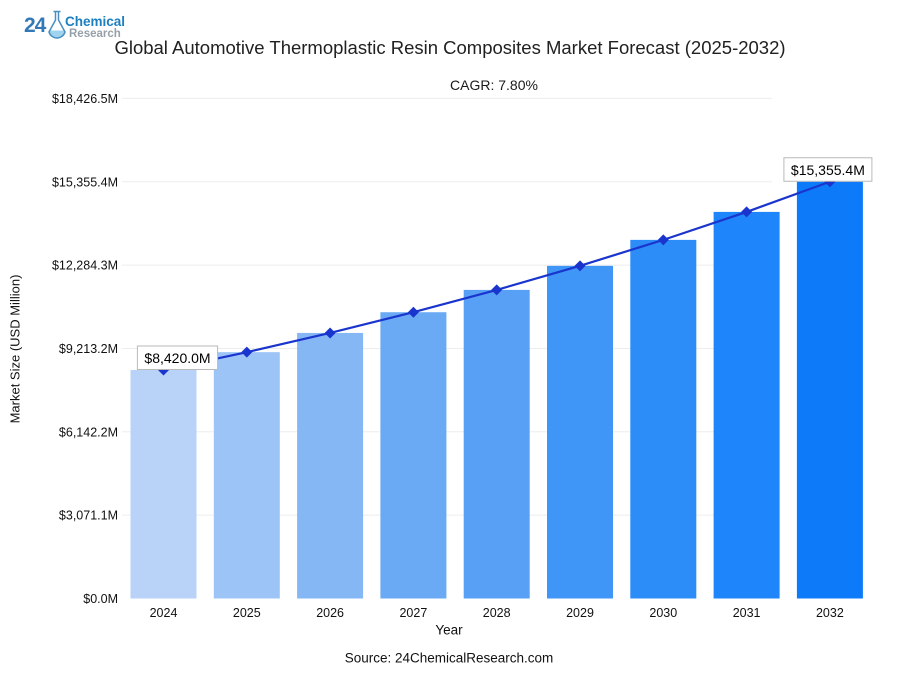 The height and width of the screenshot is (680, 900). What do you see at coordinates (747, 212) in the screenshot?
I see `marker-2031` at bounding box center [747, 212].